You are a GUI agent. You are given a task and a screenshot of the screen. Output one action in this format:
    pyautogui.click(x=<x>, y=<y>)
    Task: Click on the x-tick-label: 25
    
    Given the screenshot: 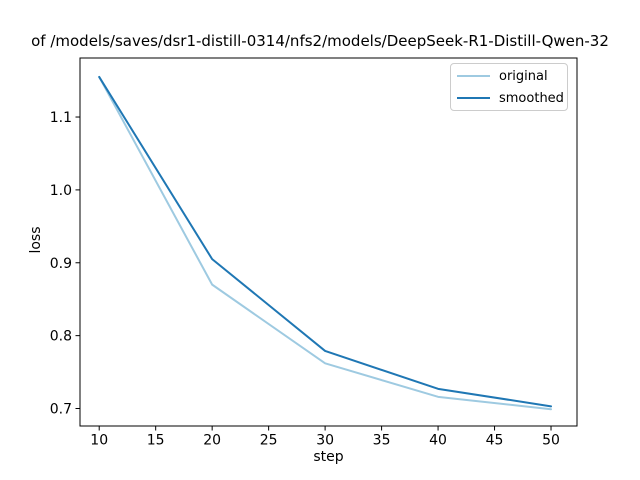 What is the action you would take?
    pyautogui.click(x=269, y=441)
    